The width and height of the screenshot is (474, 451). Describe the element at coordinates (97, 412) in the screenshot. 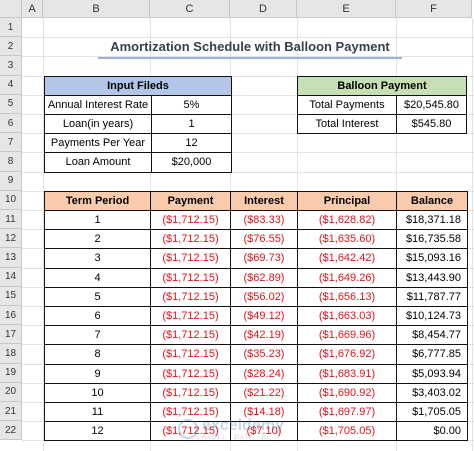

I see `schedule-cell: 11` at that location.